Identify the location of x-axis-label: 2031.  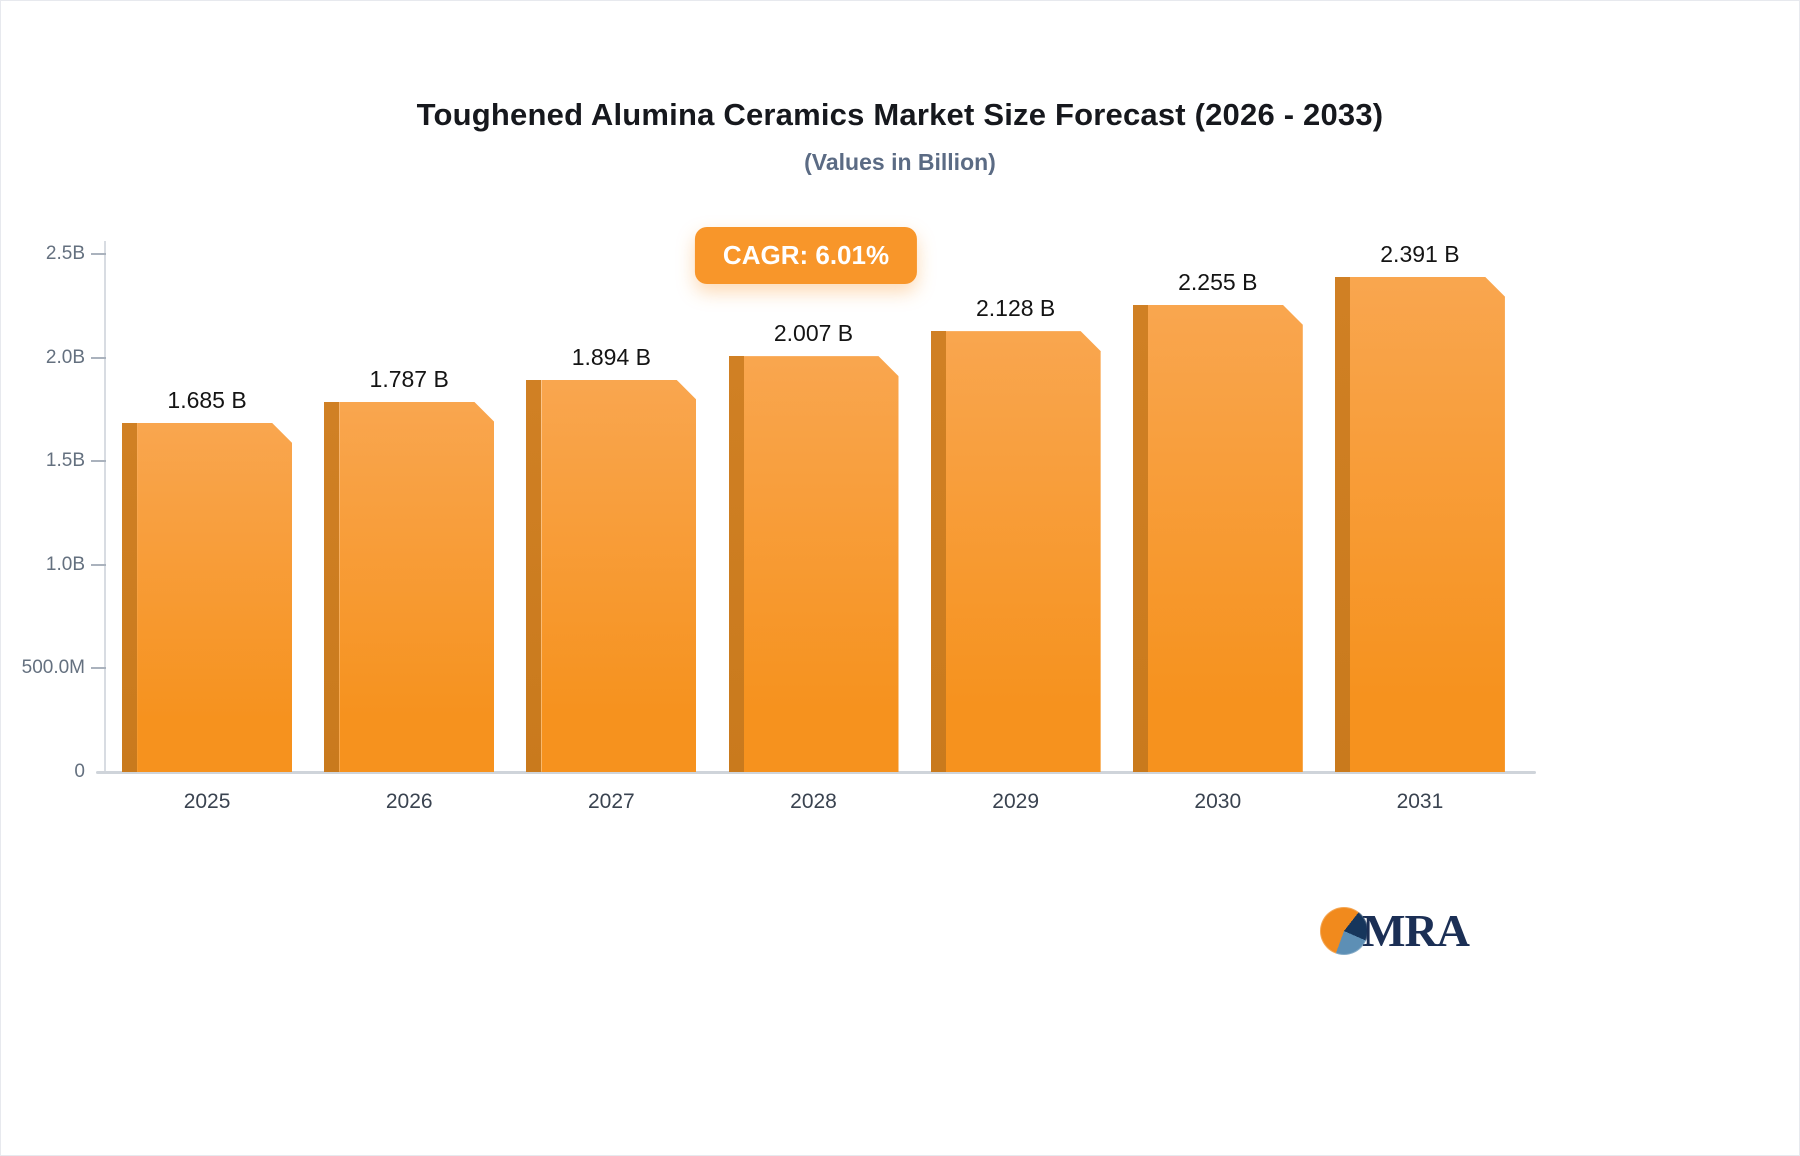
(1420, 801).